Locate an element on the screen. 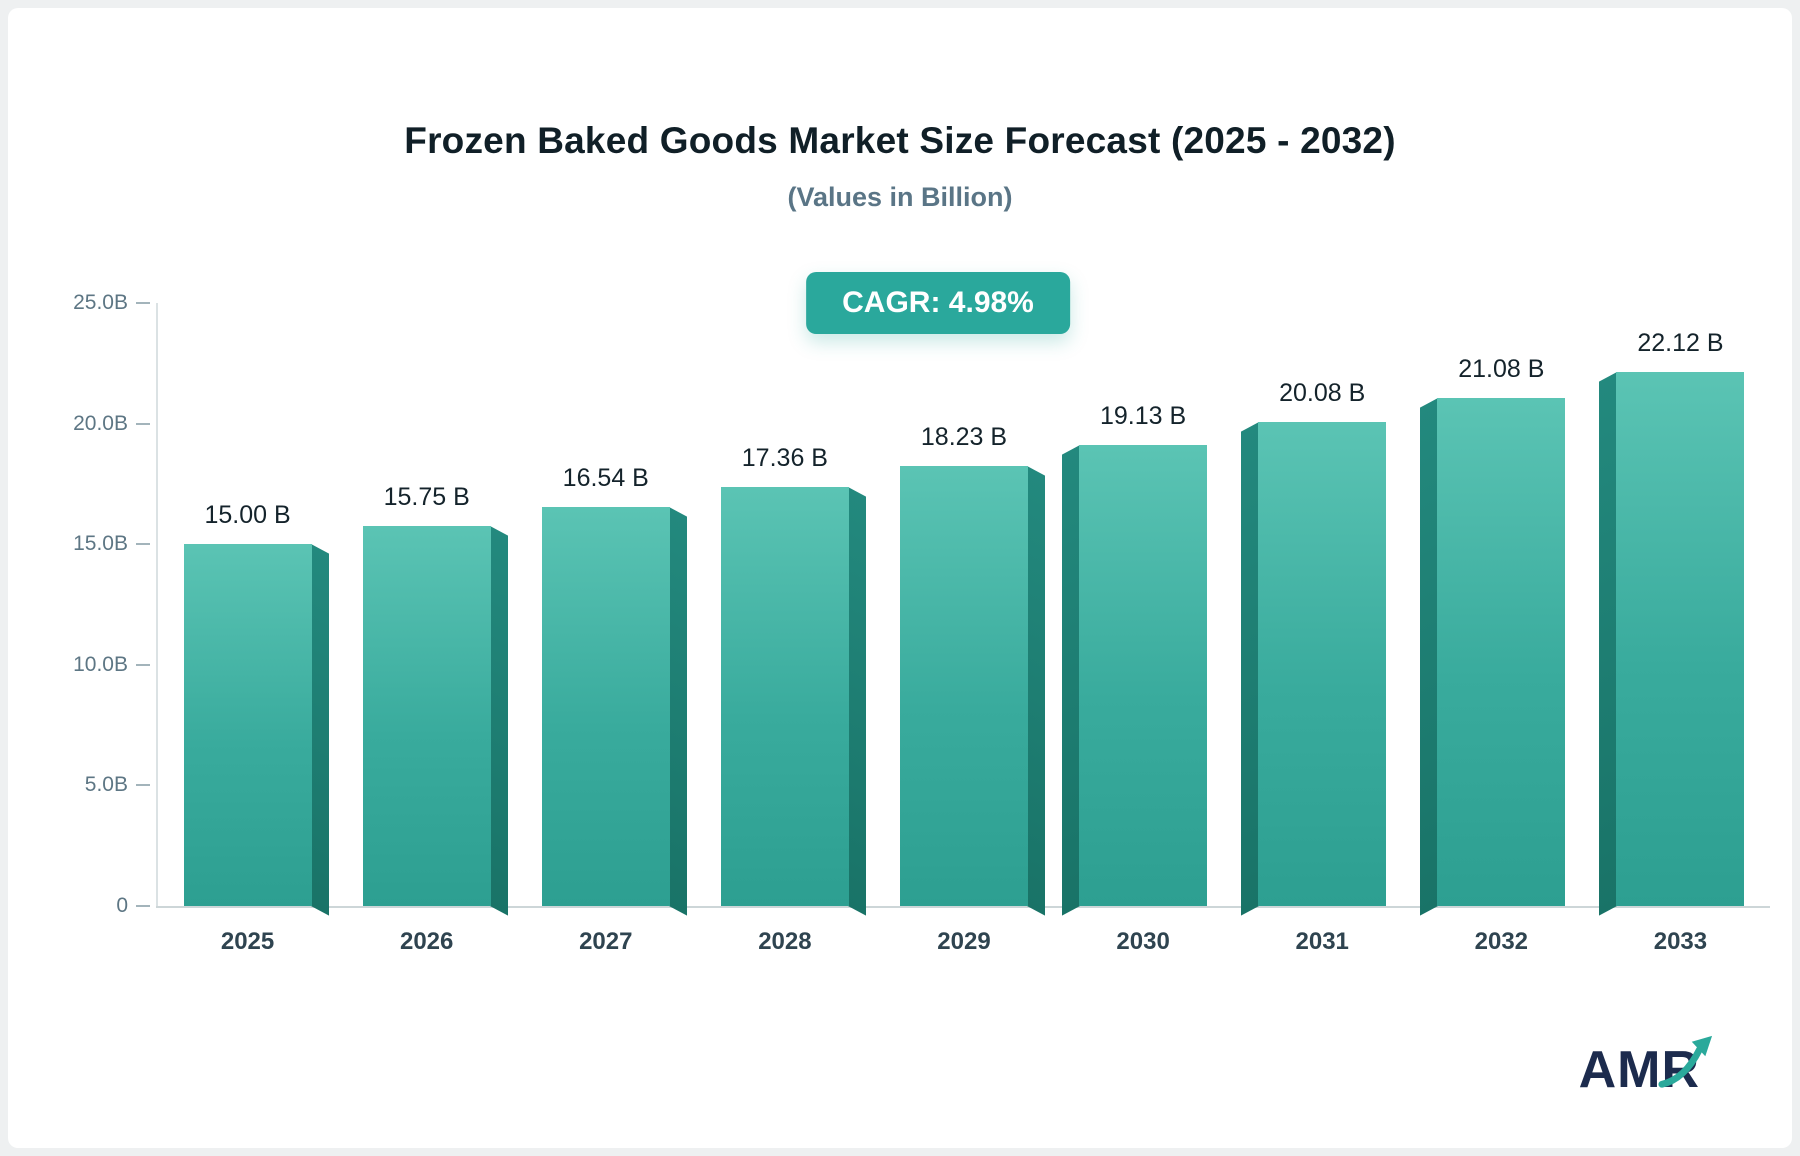 This screenshot has width=1800, height=1156. bar-slot: 18.23 B is located at coordinates (963, 609).